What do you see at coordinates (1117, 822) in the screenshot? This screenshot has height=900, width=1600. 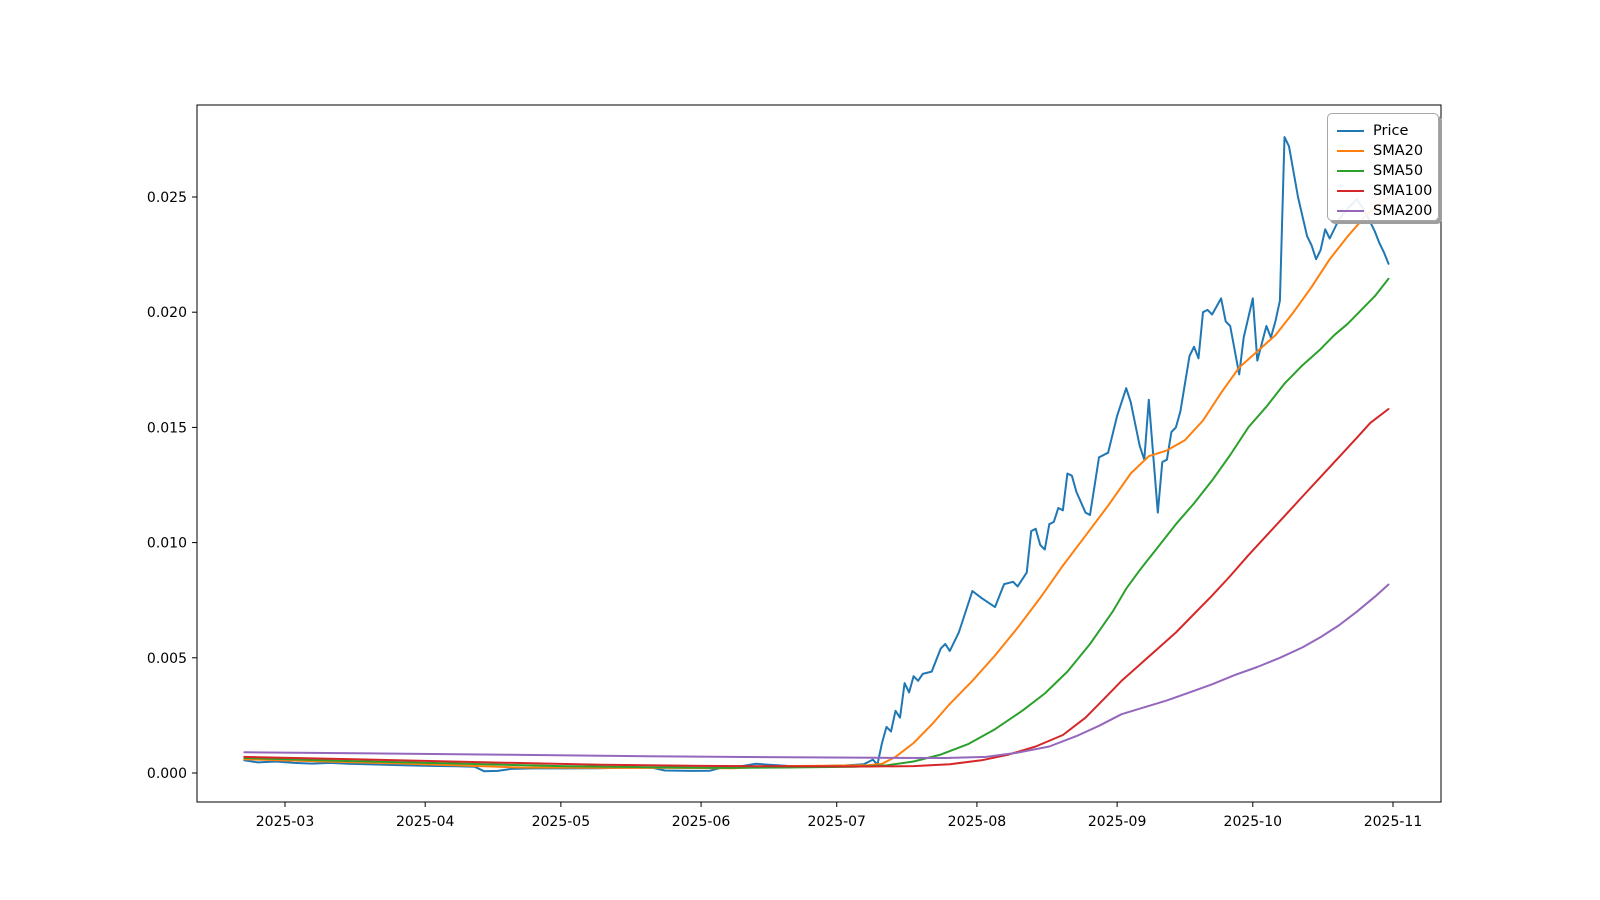 I see `x-tick-label: 2025-09` at bounding box center [1117, 822].